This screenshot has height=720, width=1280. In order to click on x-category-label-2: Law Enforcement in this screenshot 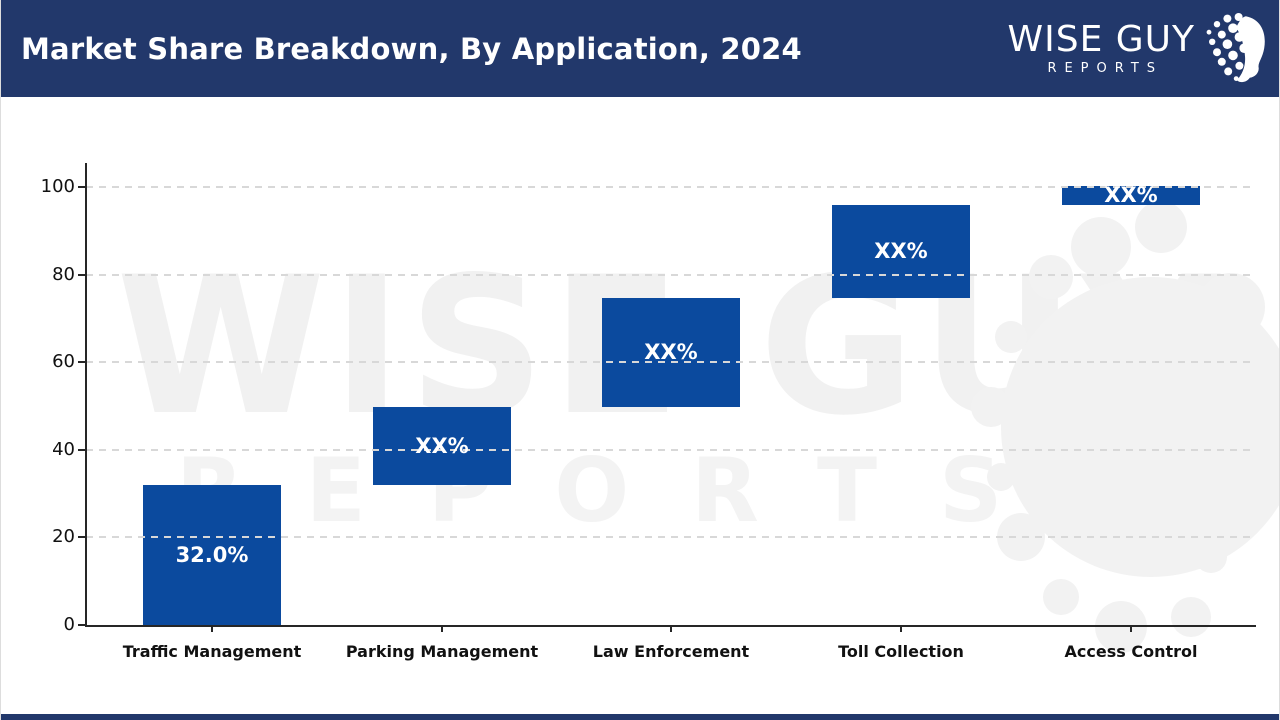, I will do `click(671, 651)`.